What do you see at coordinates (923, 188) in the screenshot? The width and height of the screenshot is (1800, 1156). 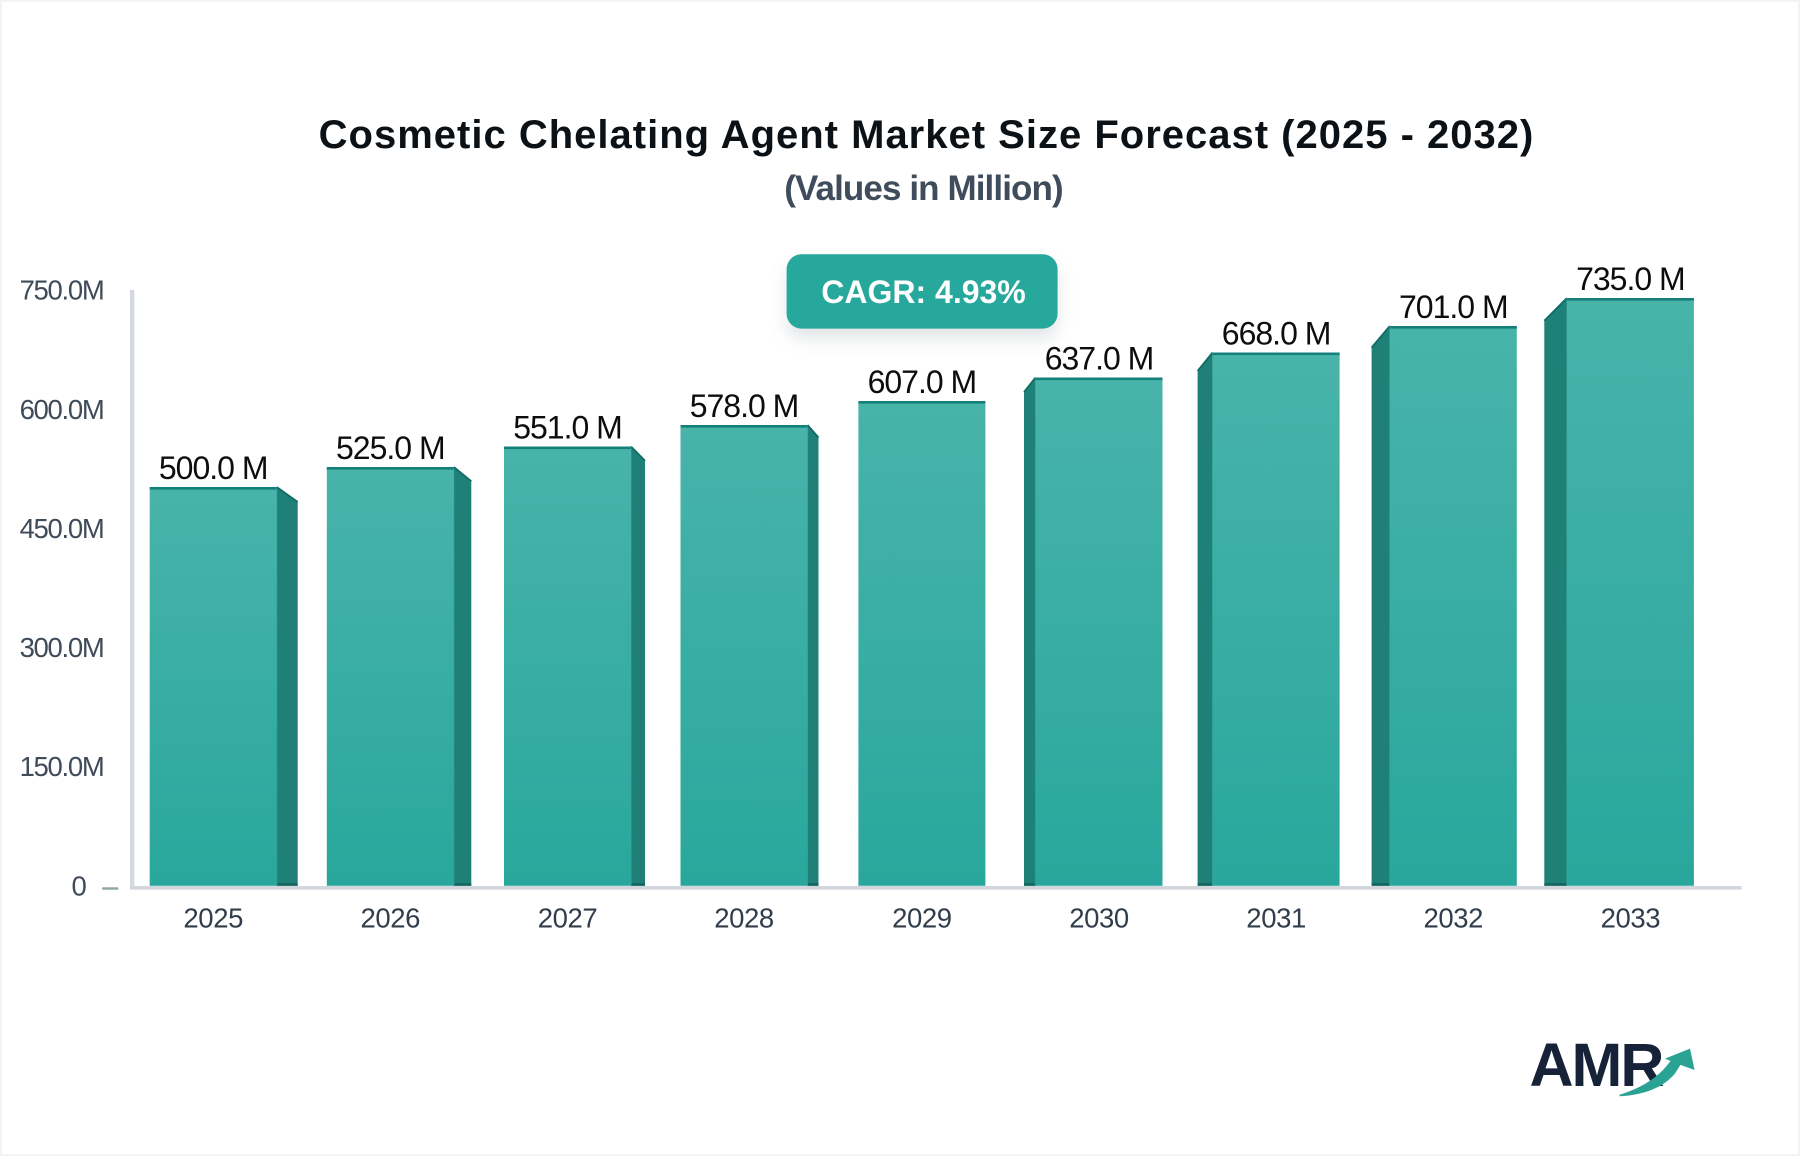 I see `svg-text: (Values in Million)` at bounding box center [923, 188].